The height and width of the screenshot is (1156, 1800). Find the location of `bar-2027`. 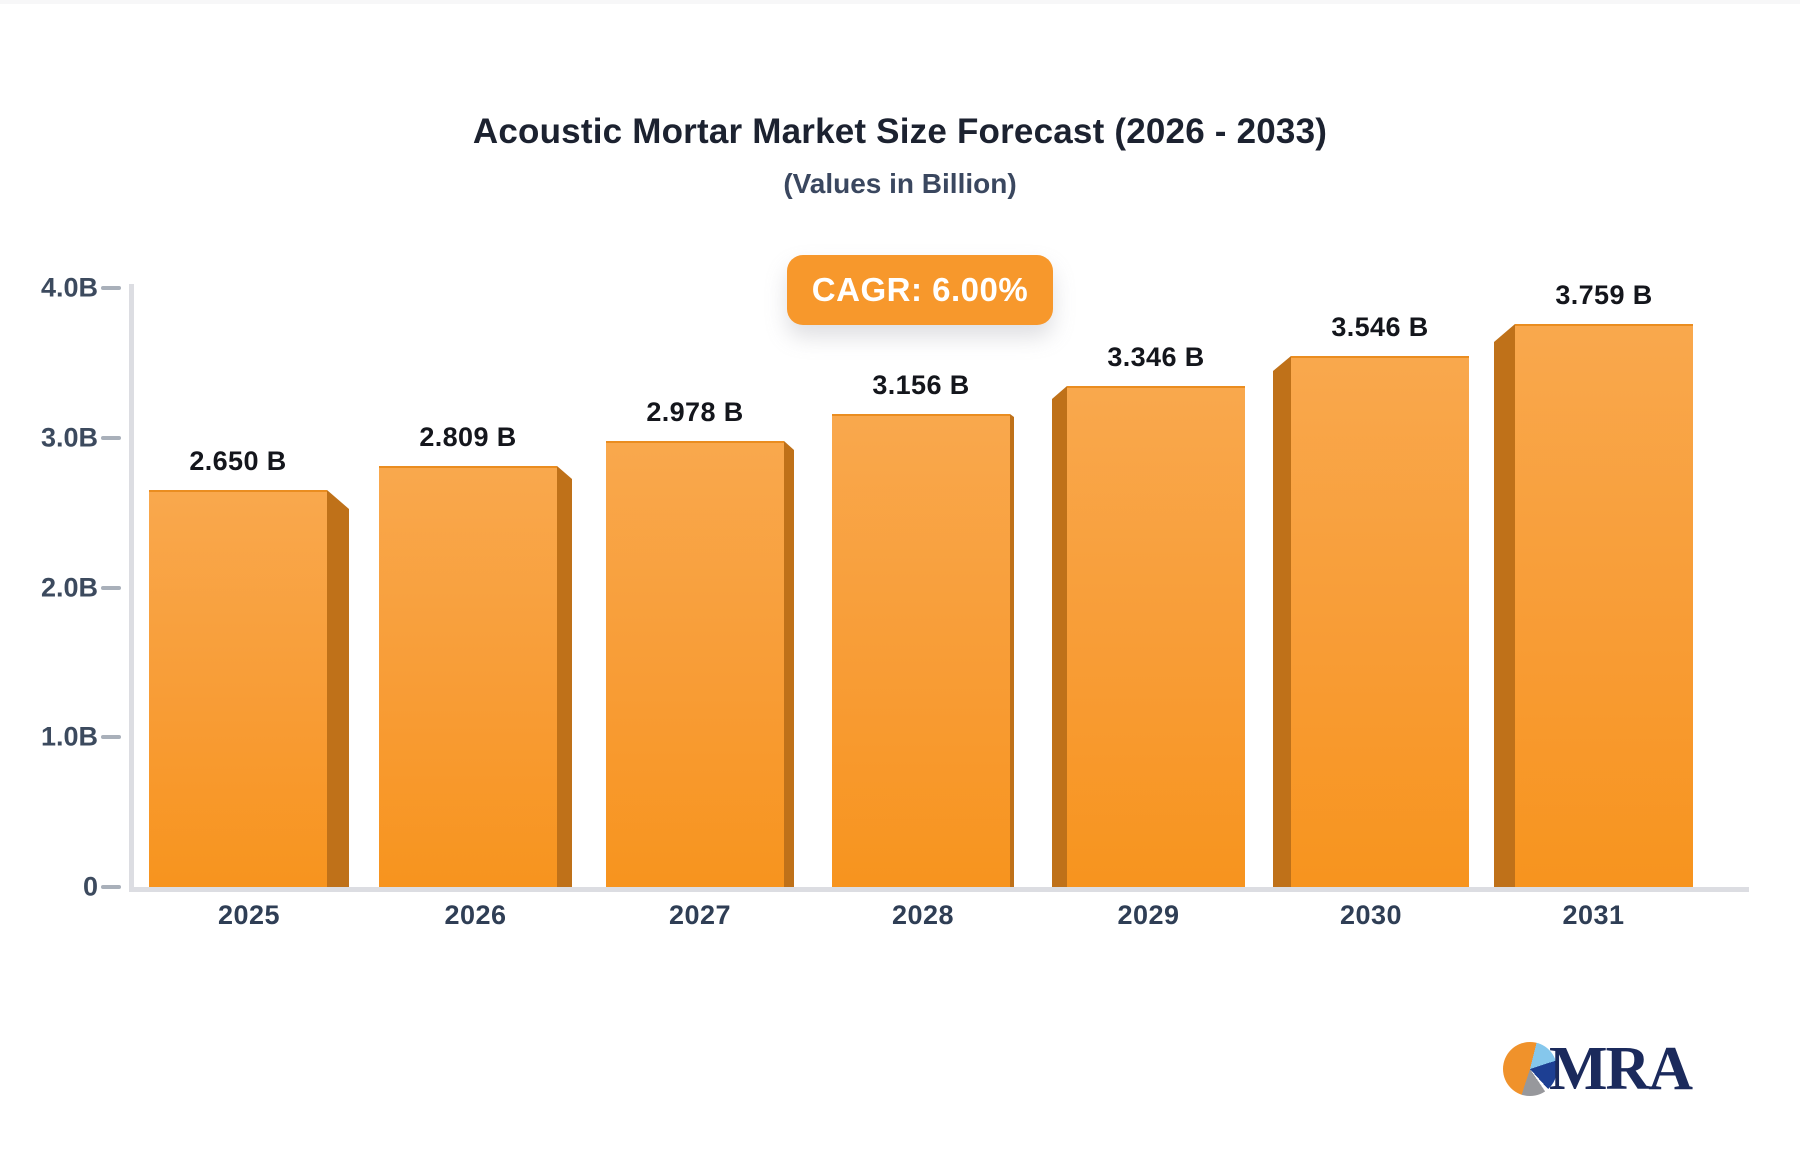

bar-2027 is located at coordinates (695, 664).